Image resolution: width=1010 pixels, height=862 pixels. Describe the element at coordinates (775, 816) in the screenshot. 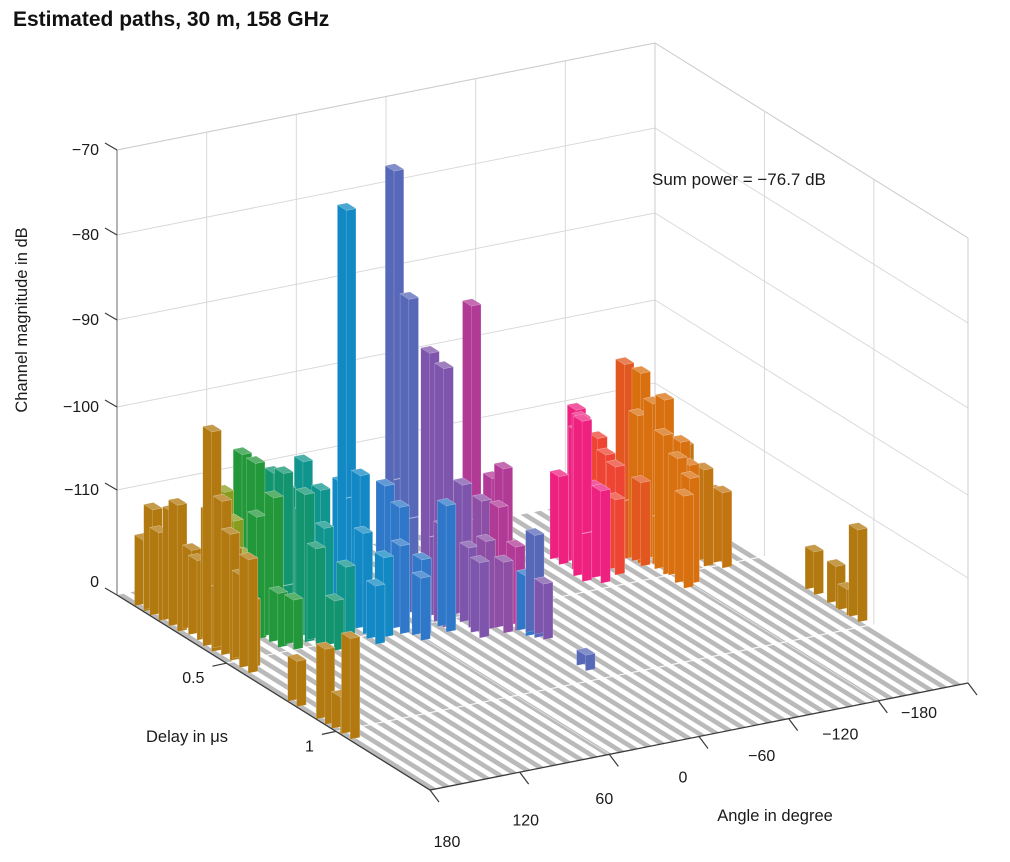

I see `x-axis-label: Angle in degree` at that location.